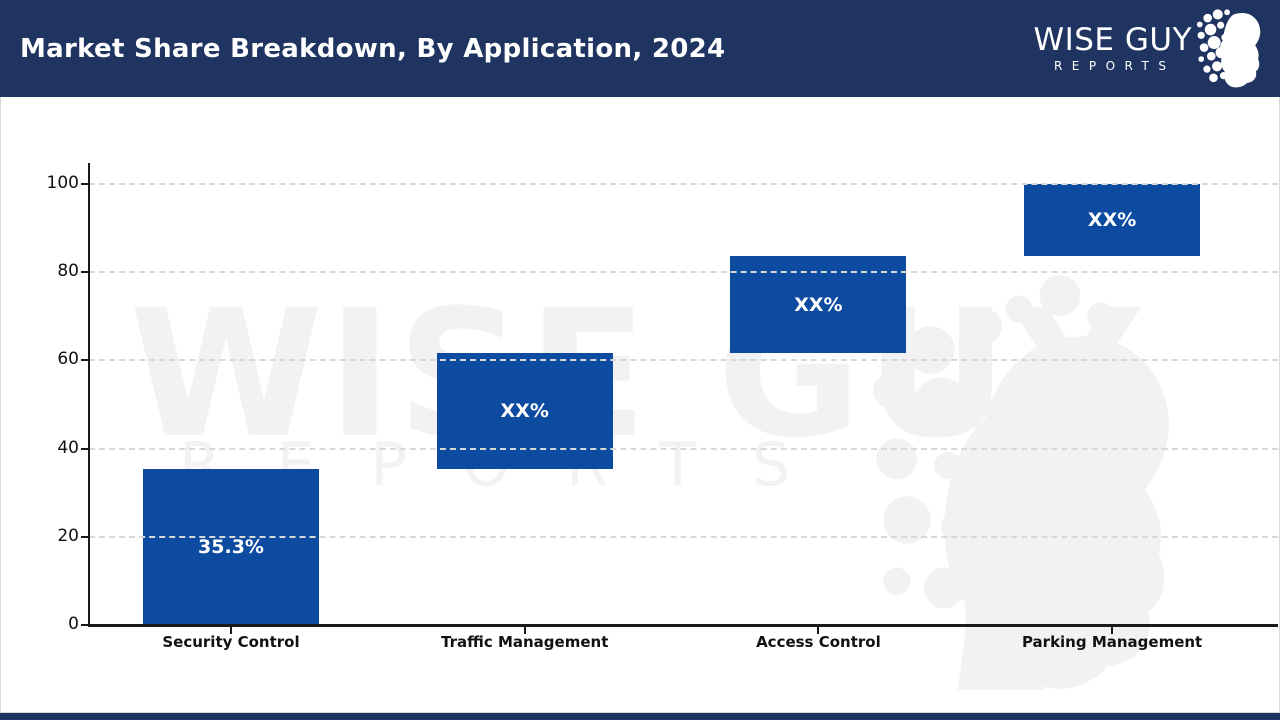 This screenshot has height=720, width=1280. Describe the element at coordinates (1021, 482) in the screenshot. I see `watermark-head-icon` at that location.